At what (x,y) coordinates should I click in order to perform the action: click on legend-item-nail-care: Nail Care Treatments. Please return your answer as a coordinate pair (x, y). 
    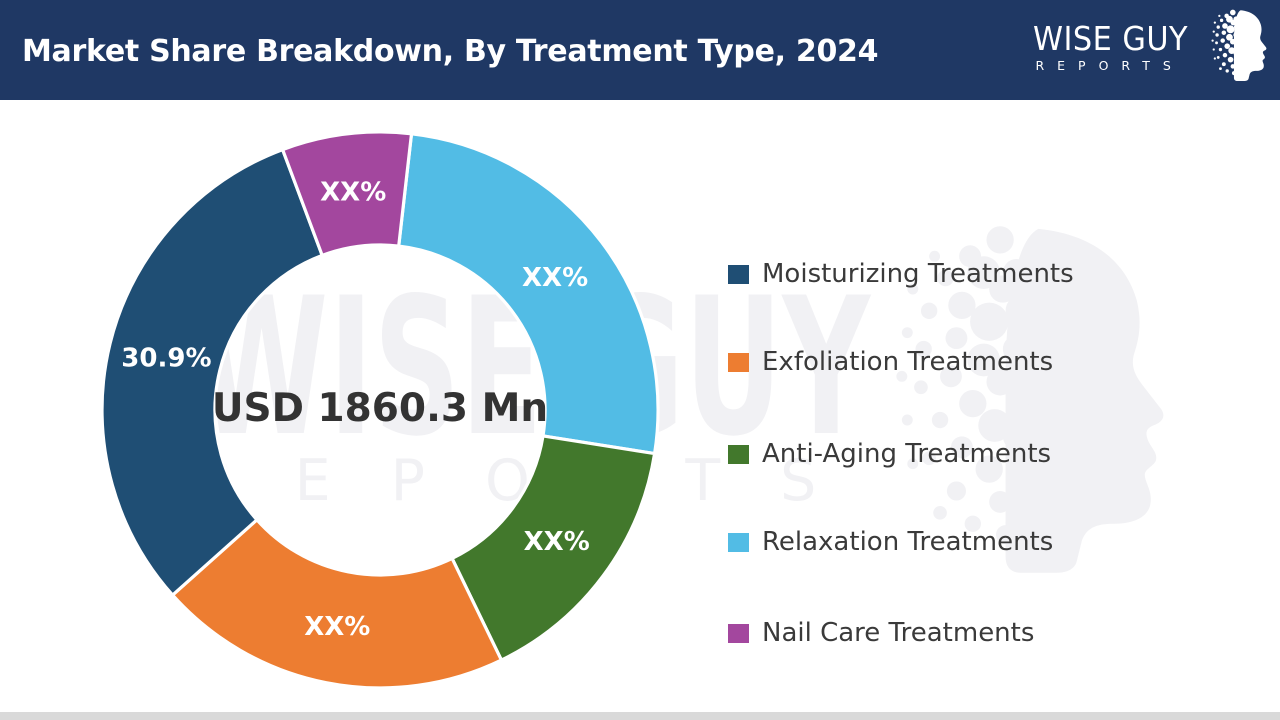
    Looking at the image, I should click on (881, 633).